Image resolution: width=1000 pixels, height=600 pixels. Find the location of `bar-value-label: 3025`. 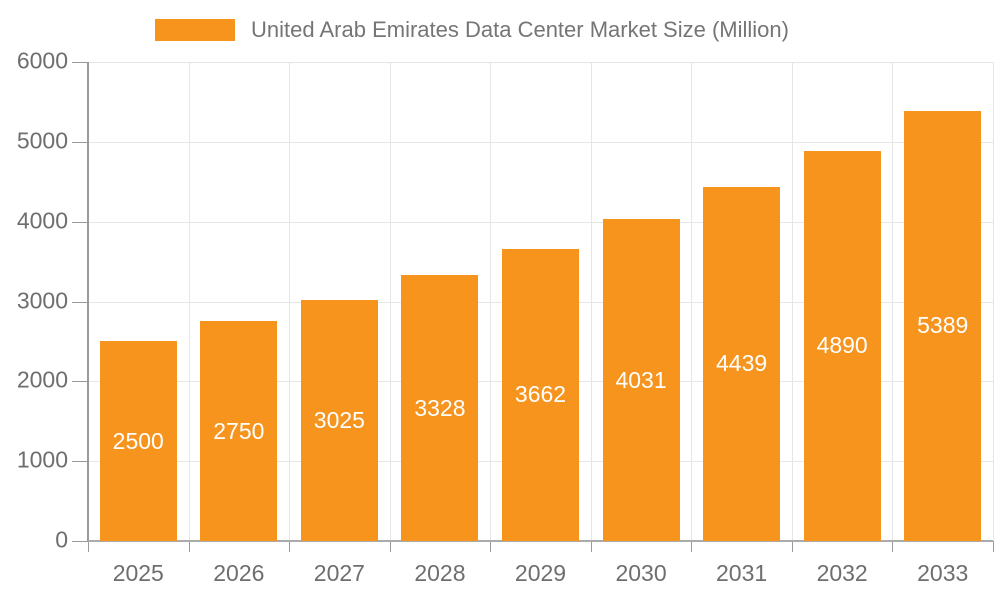

bar-value-label: 3025 is located at coordinates (339, 419).